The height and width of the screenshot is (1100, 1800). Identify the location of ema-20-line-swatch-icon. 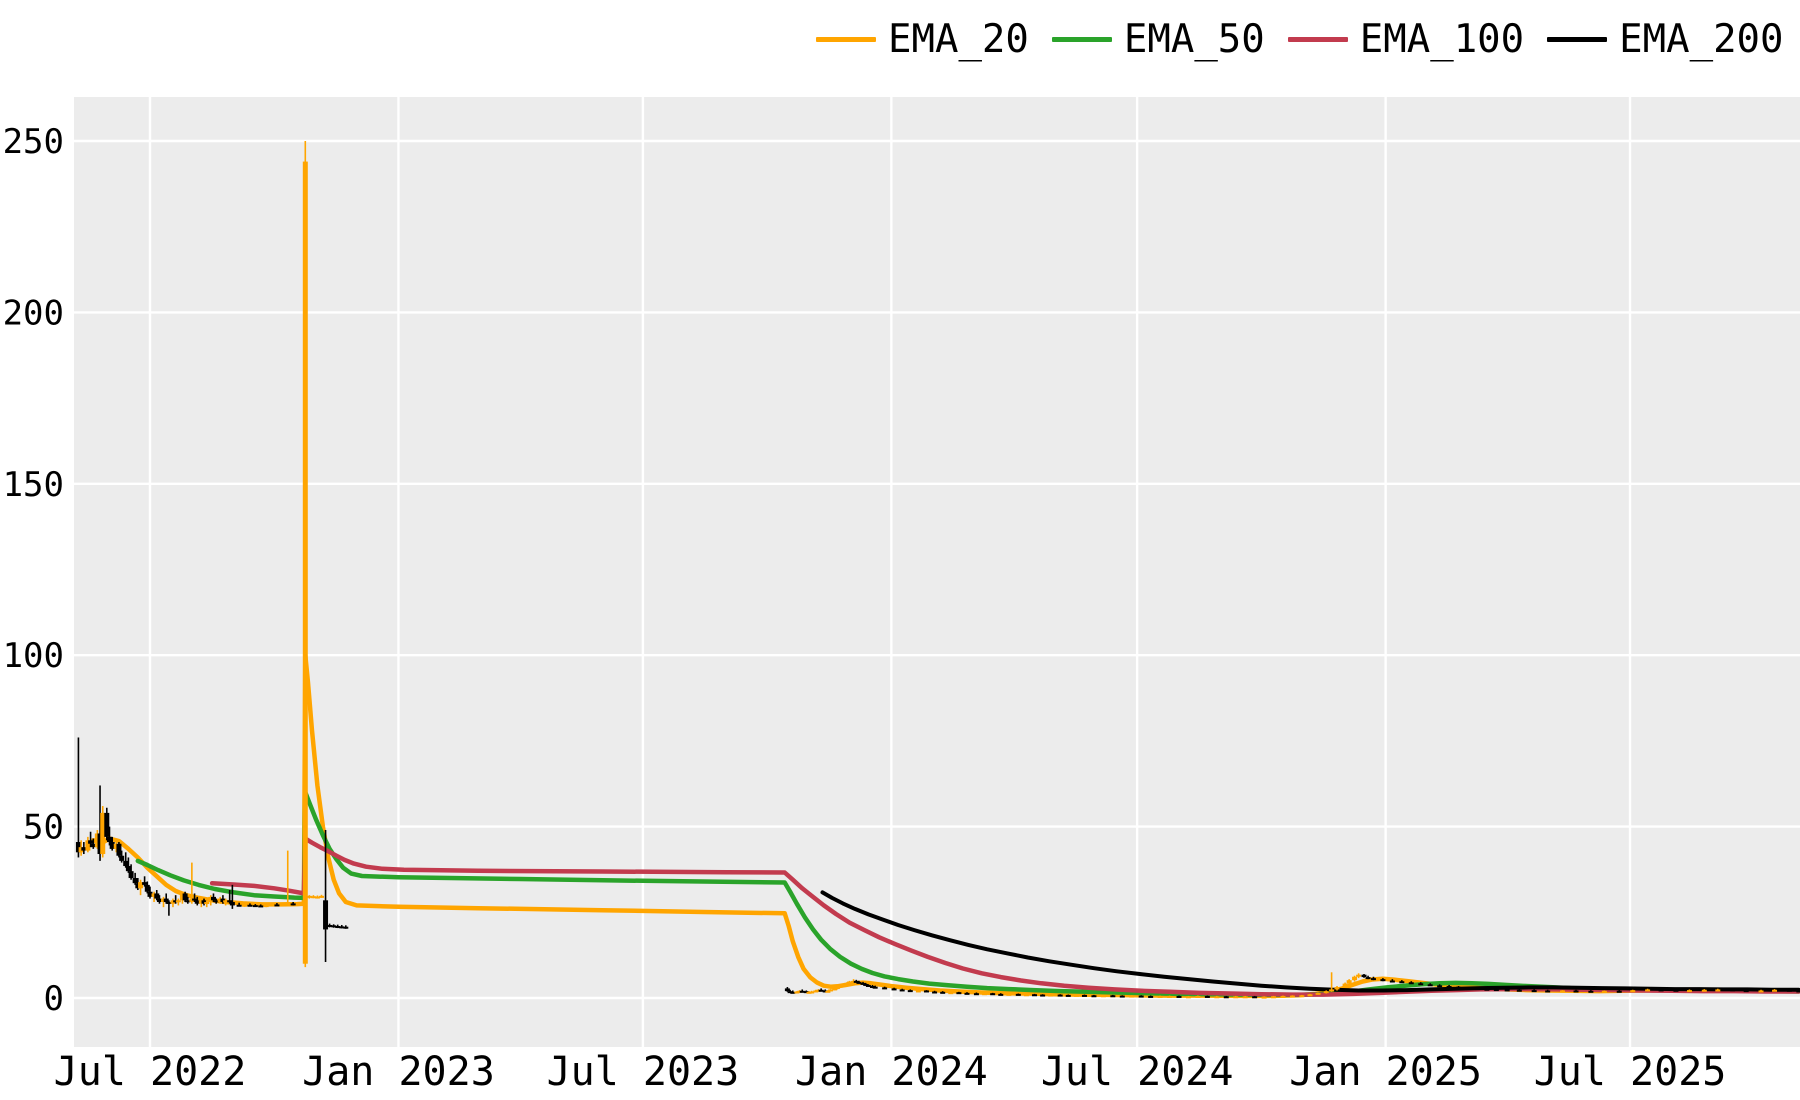
(846, 39).